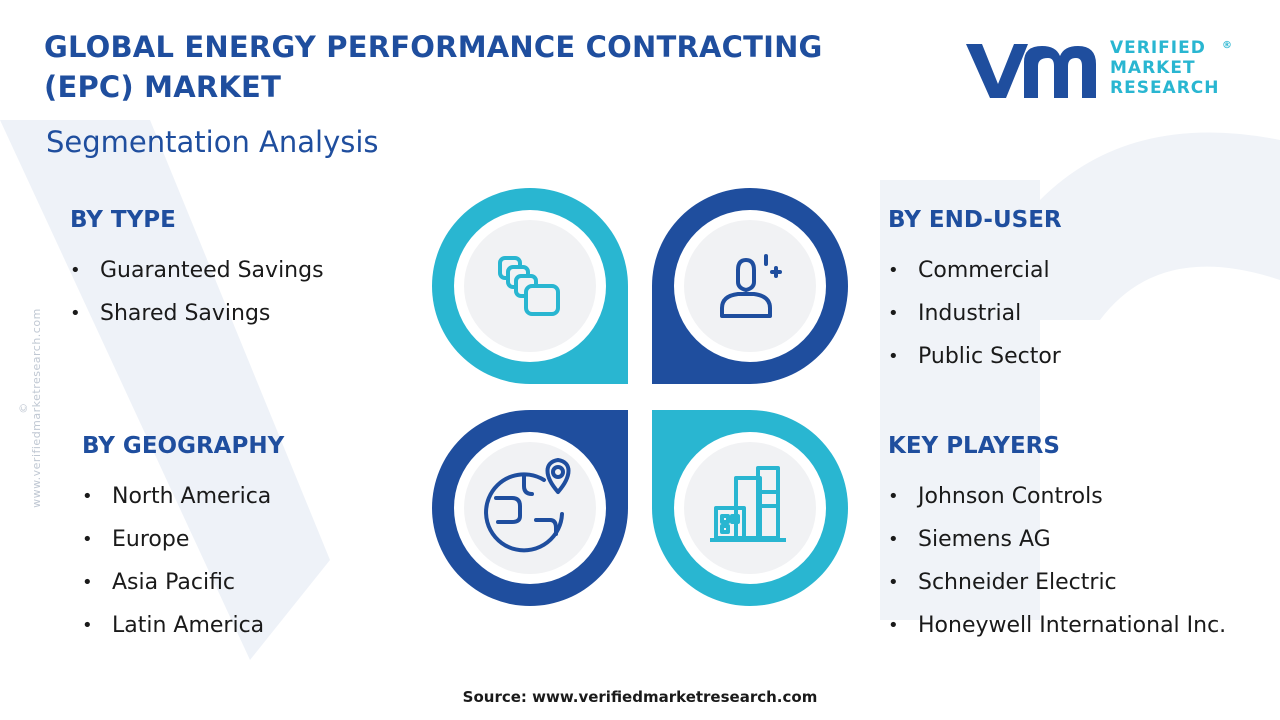 The image size is (1280, 720). What do you see at coordinates (984, 539) in the screenshot?
I see `list-item-label: Siemens AG` at bounding box center [984, 539].